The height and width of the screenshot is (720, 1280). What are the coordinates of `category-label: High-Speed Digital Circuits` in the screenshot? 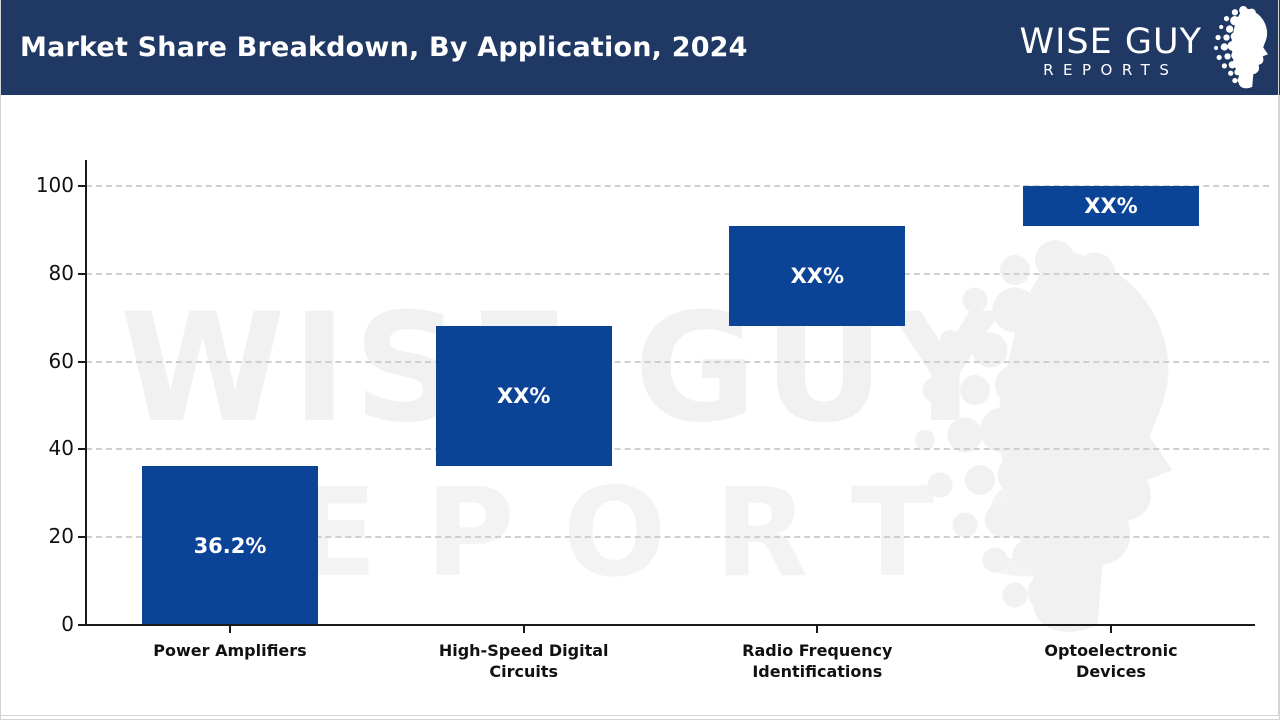 It's located at (523, 661).